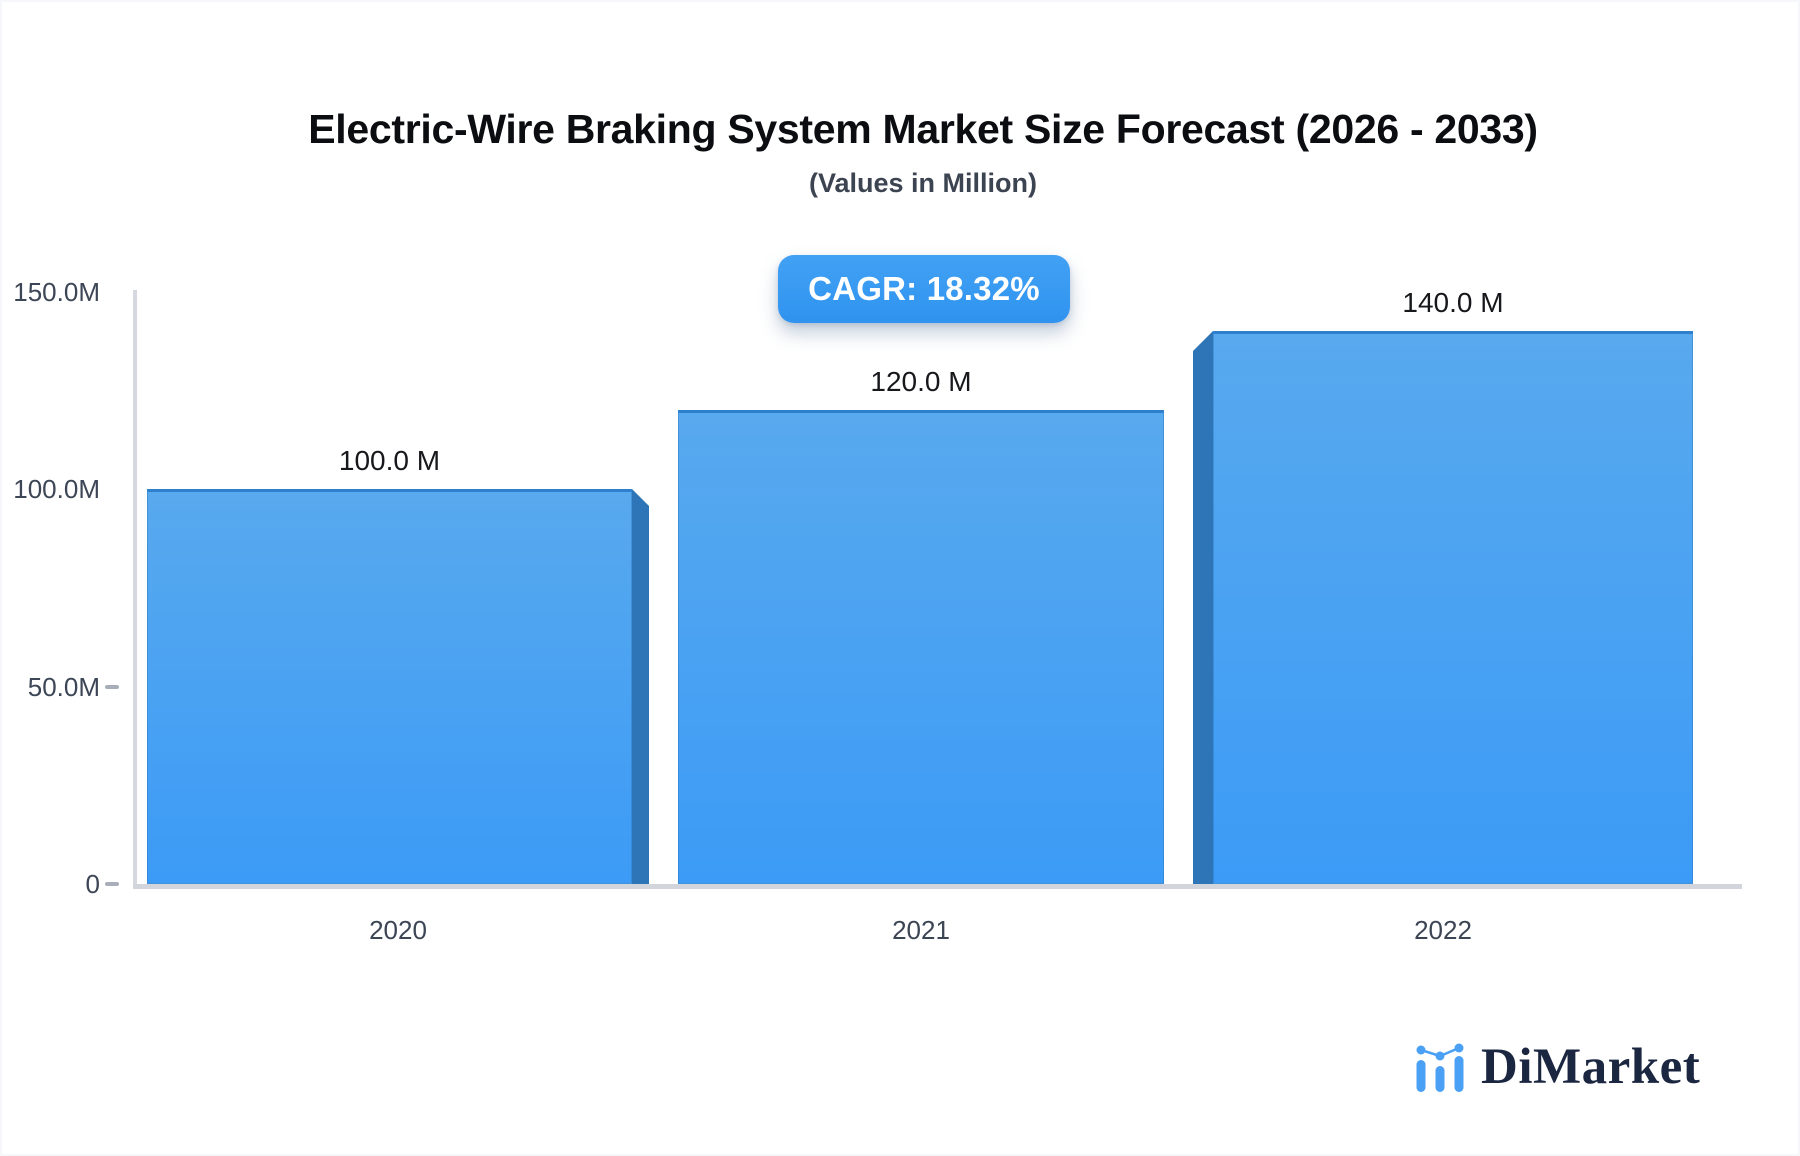  Describe the element at coordinates (1440, 1067) in the screenshot. I see `dimarket-logo-icon` at that location.